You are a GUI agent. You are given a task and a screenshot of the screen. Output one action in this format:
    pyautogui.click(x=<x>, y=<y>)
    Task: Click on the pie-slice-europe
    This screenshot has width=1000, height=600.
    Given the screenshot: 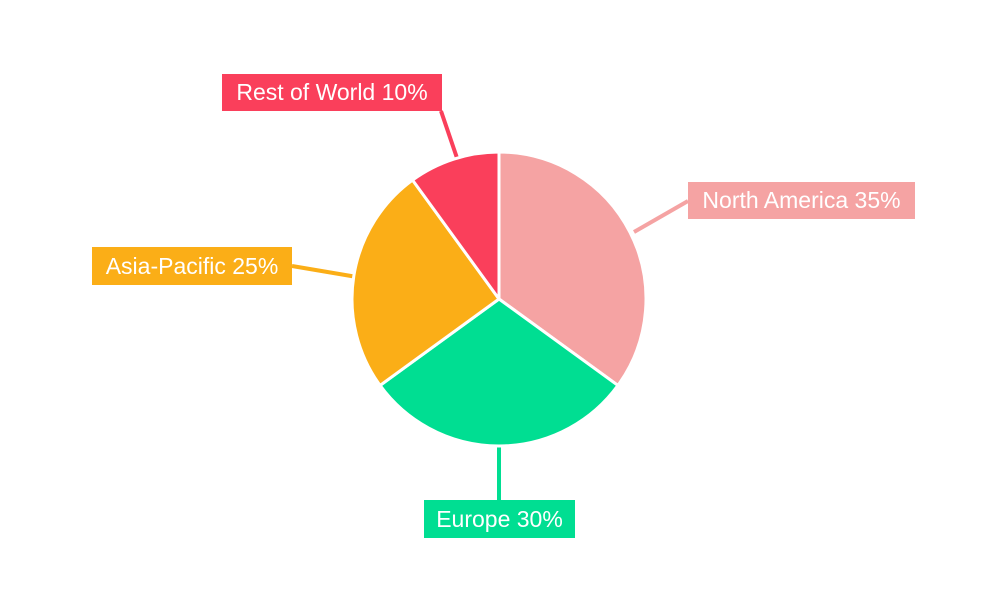 What is the action you would take?
    pyautogui.click(x=499, y=372)
    